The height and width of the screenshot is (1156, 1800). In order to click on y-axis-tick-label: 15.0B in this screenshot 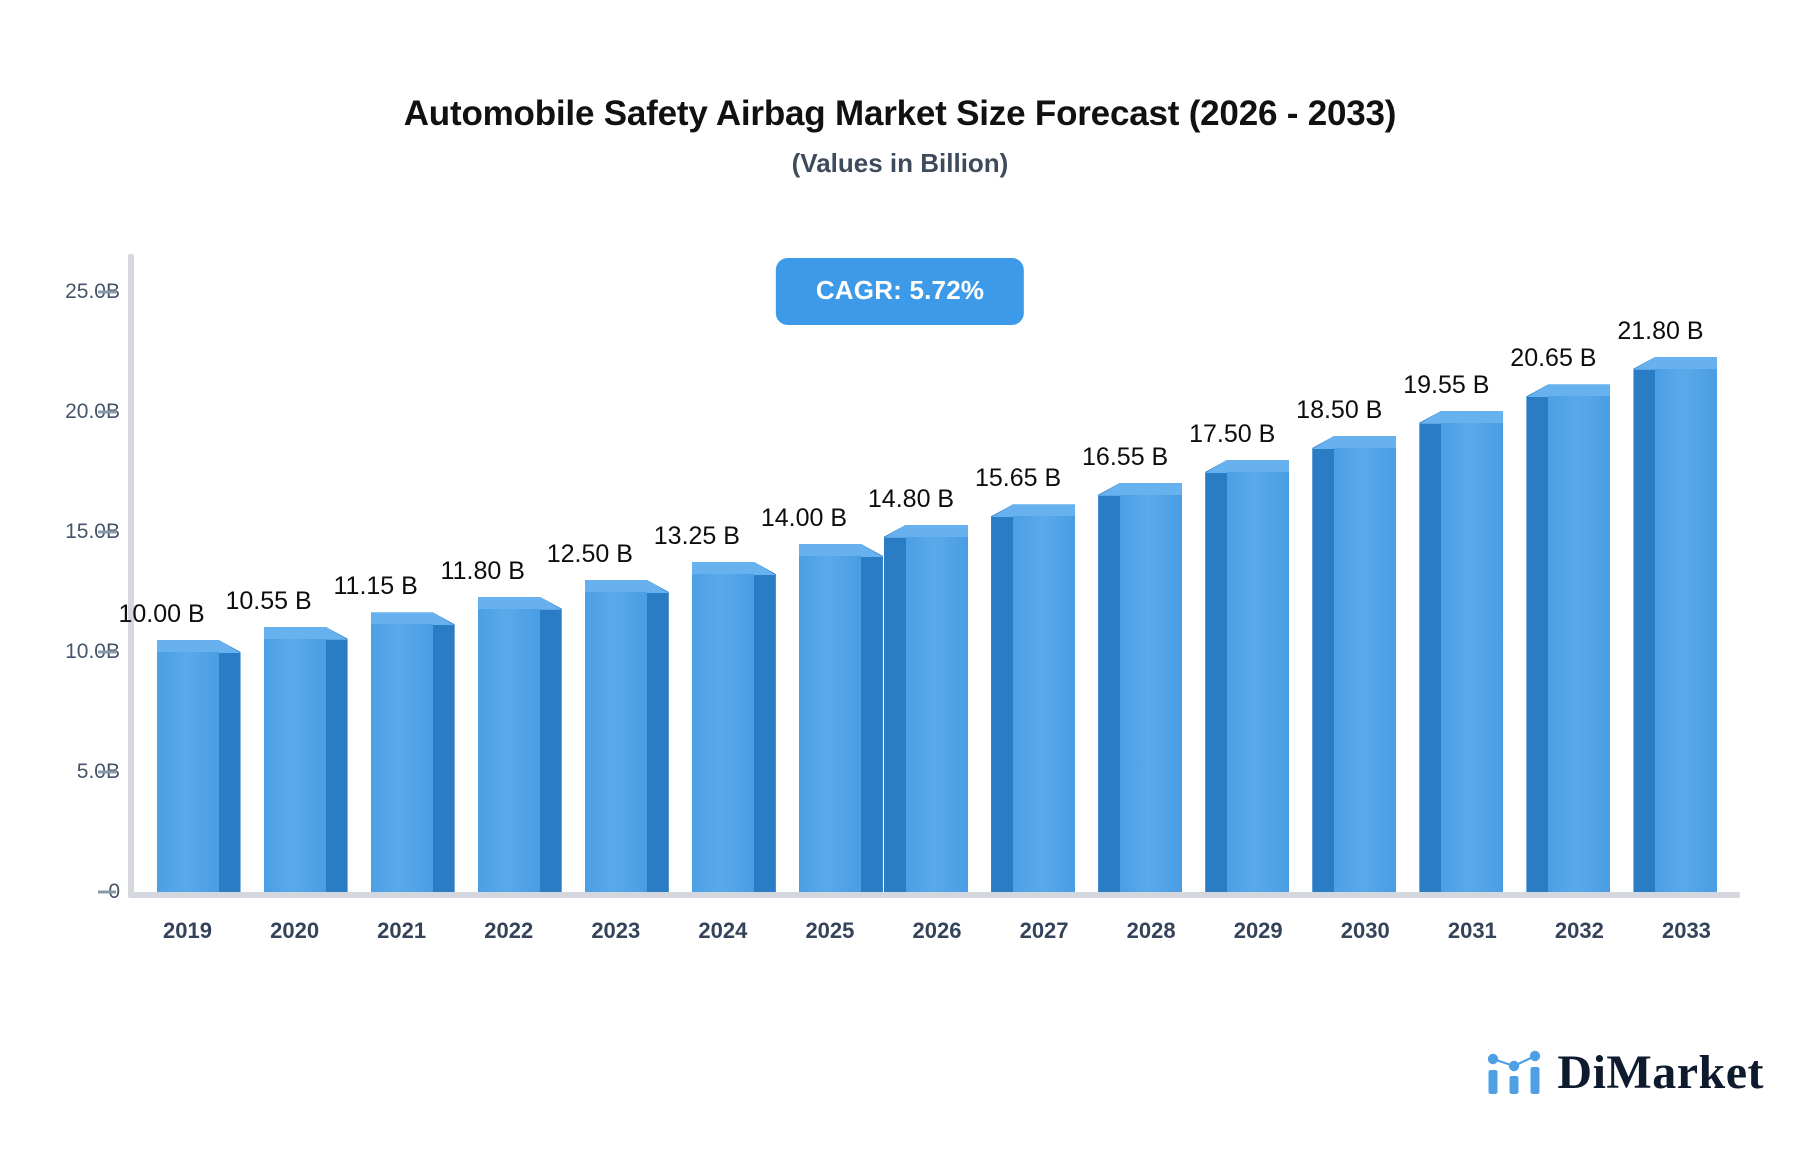, I will do `click(92, 531)`.